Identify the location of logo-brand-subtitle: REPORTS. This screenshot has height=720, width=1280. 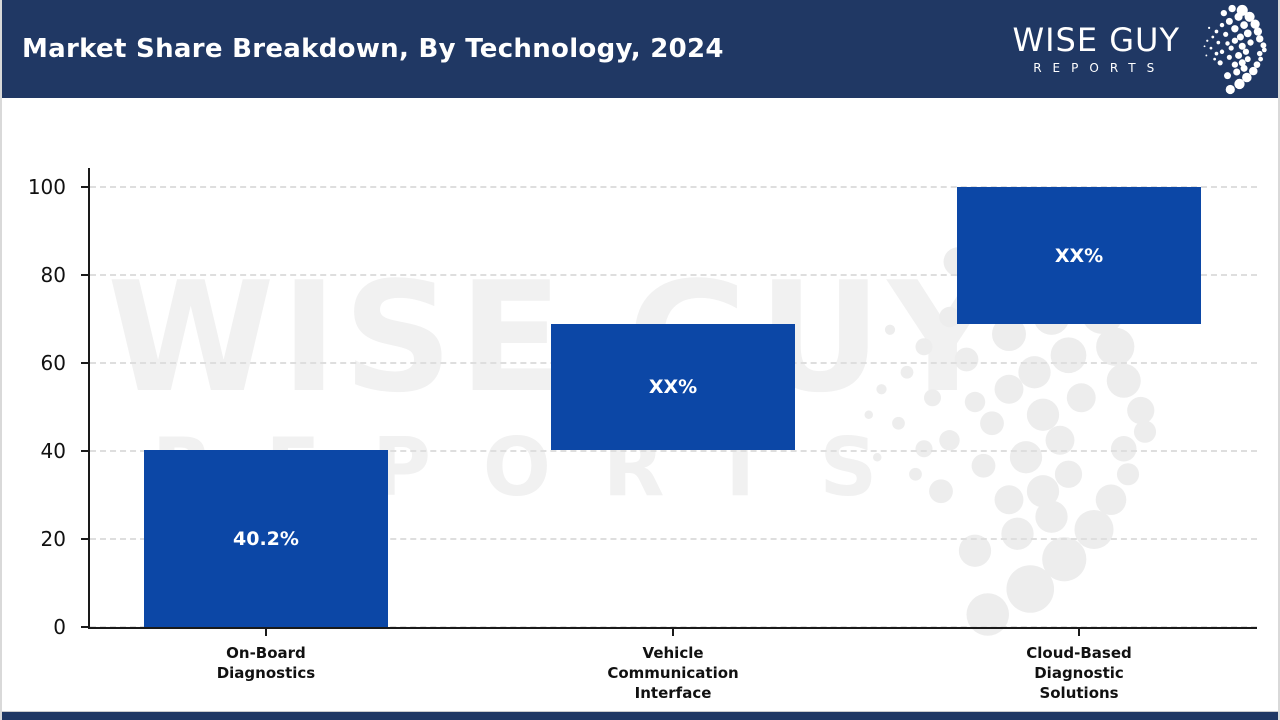
(1099, 67).